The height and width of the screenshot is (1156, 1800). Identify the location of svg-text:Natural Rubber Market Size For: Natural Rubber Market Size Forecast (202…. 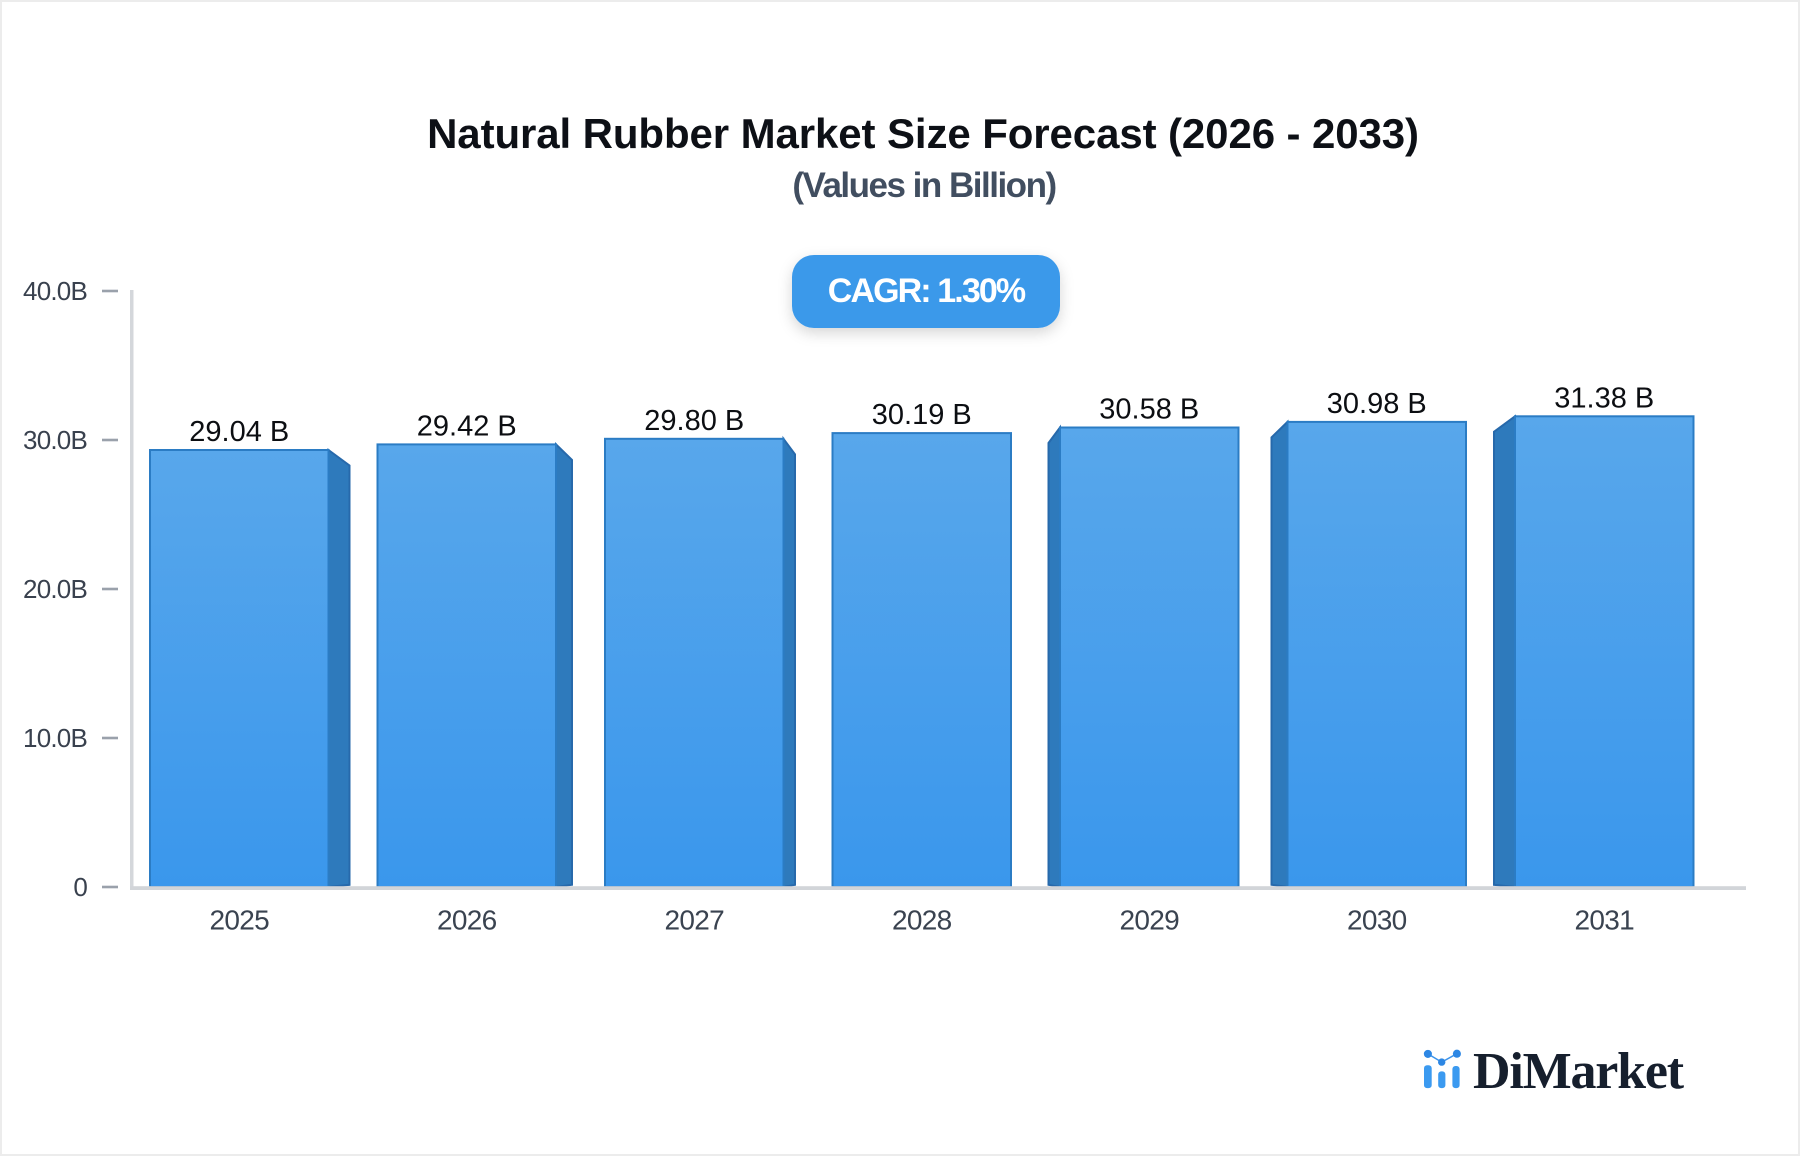
(923, 133).